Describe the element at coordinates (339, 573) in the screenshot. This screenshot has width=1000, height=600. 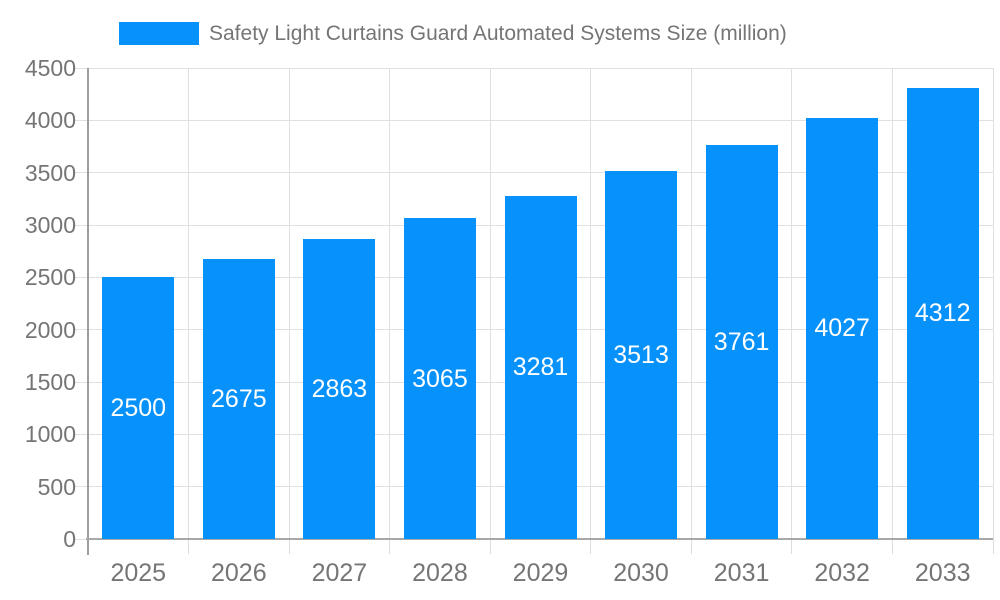
I see `x-axis-tick-label: 2027` at that location.